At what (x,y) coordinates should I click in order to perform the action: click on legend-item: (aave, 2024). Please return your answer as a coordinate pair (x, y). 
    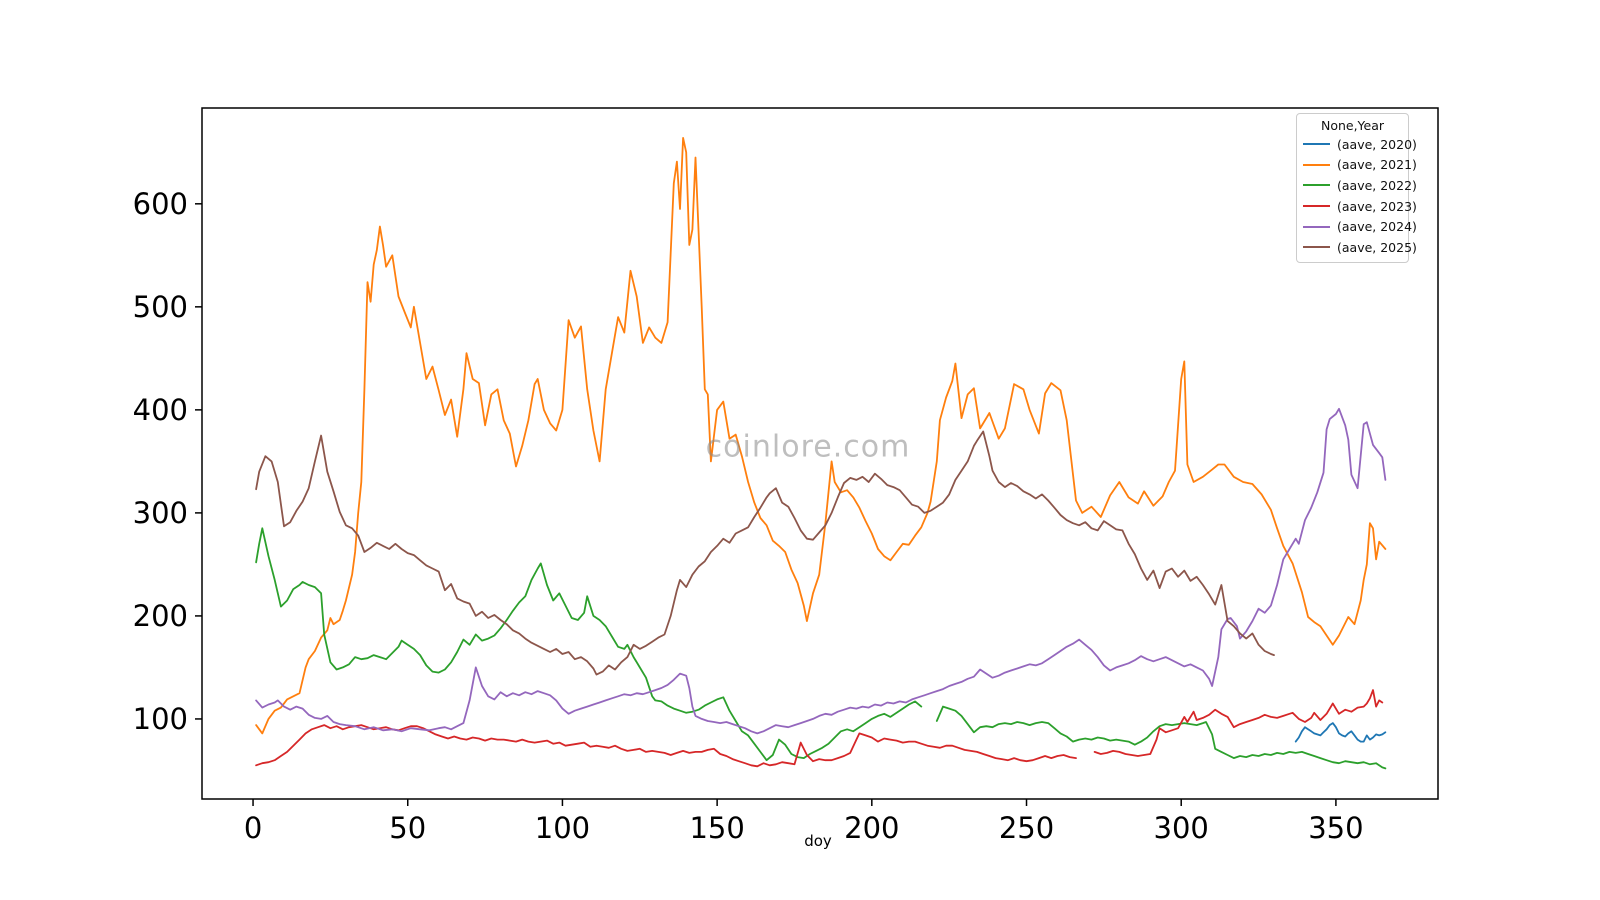
    Looking at the image, I should click on (1357, 226).